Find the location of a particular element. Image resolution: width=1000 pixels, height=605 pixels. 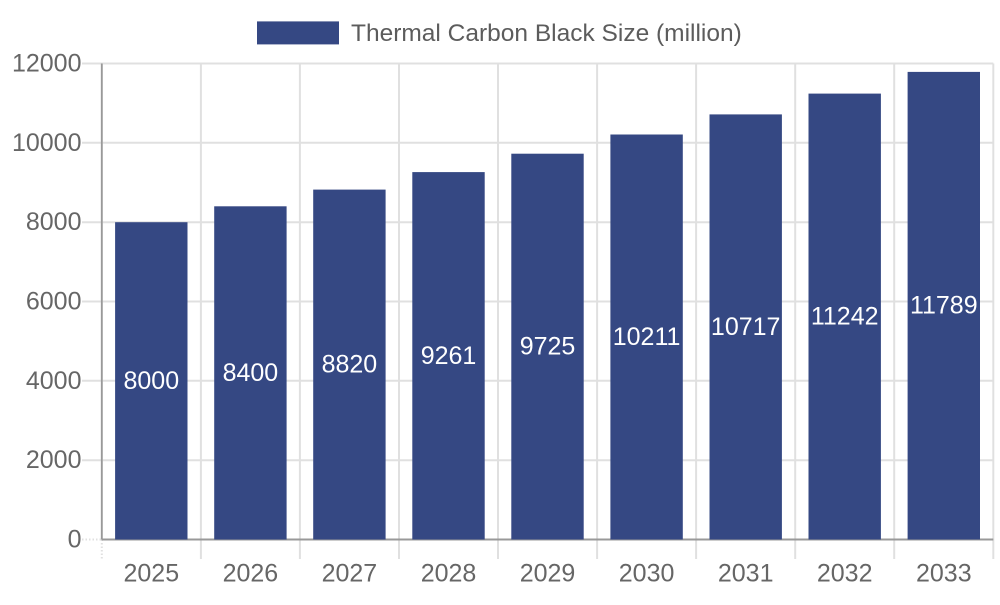

svg-text: 2000 is located at coordinates (54, 460).